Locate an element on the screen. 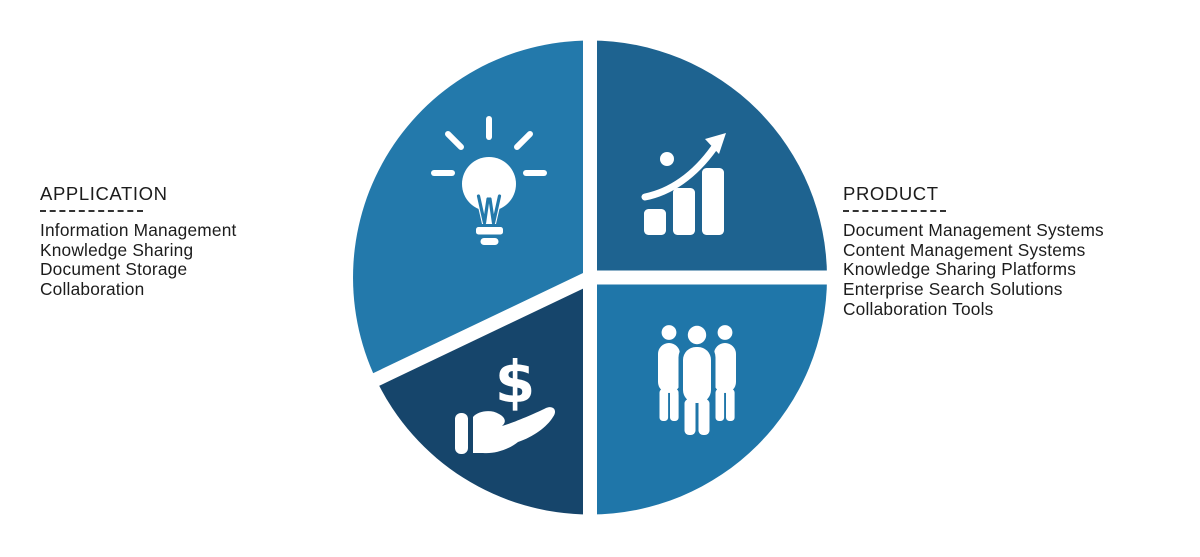  growth-chart-icon is located at coordinates (683, 184).